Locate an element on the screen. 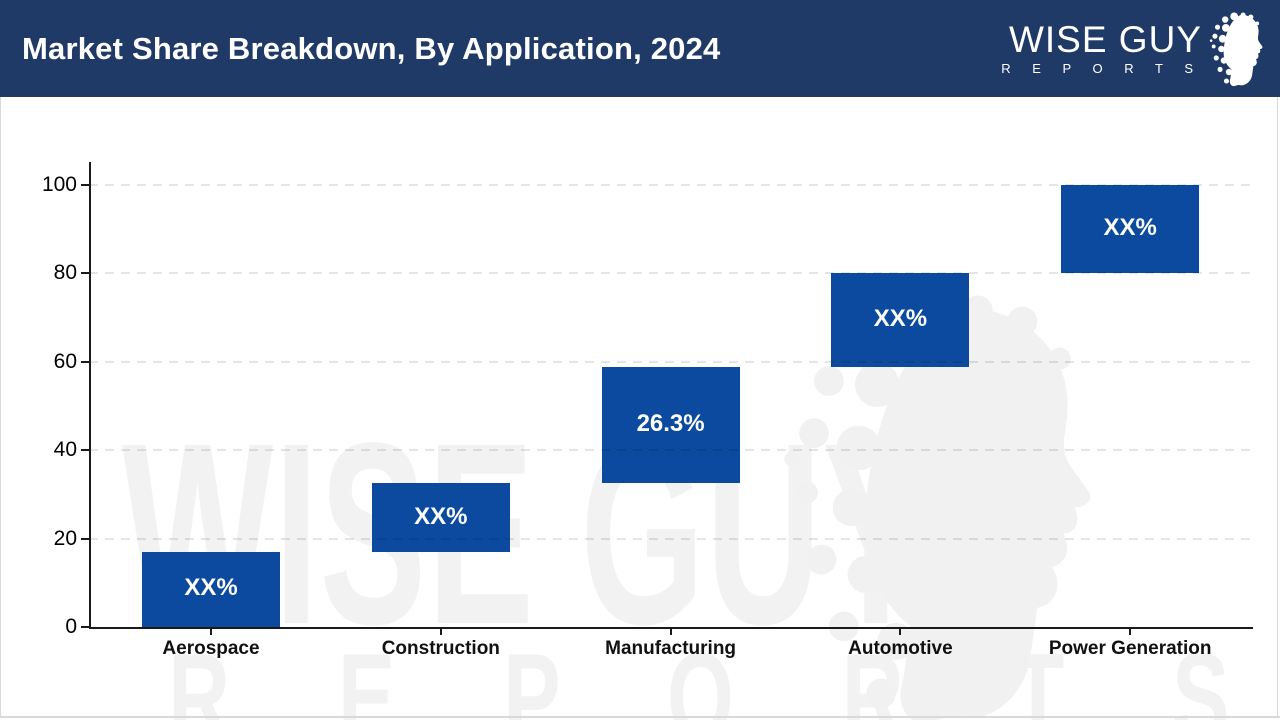  x-category-label: Power Generation is located at coordinates (1130, 648).